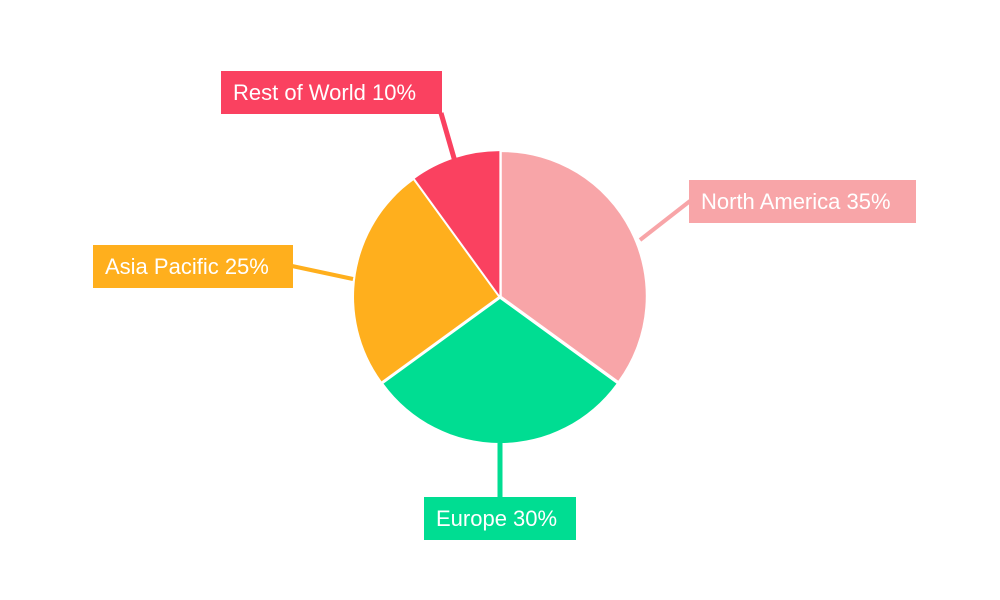  I want to click on pie-label-rest-of-world: Rest of World 10%, so click(331, 92).